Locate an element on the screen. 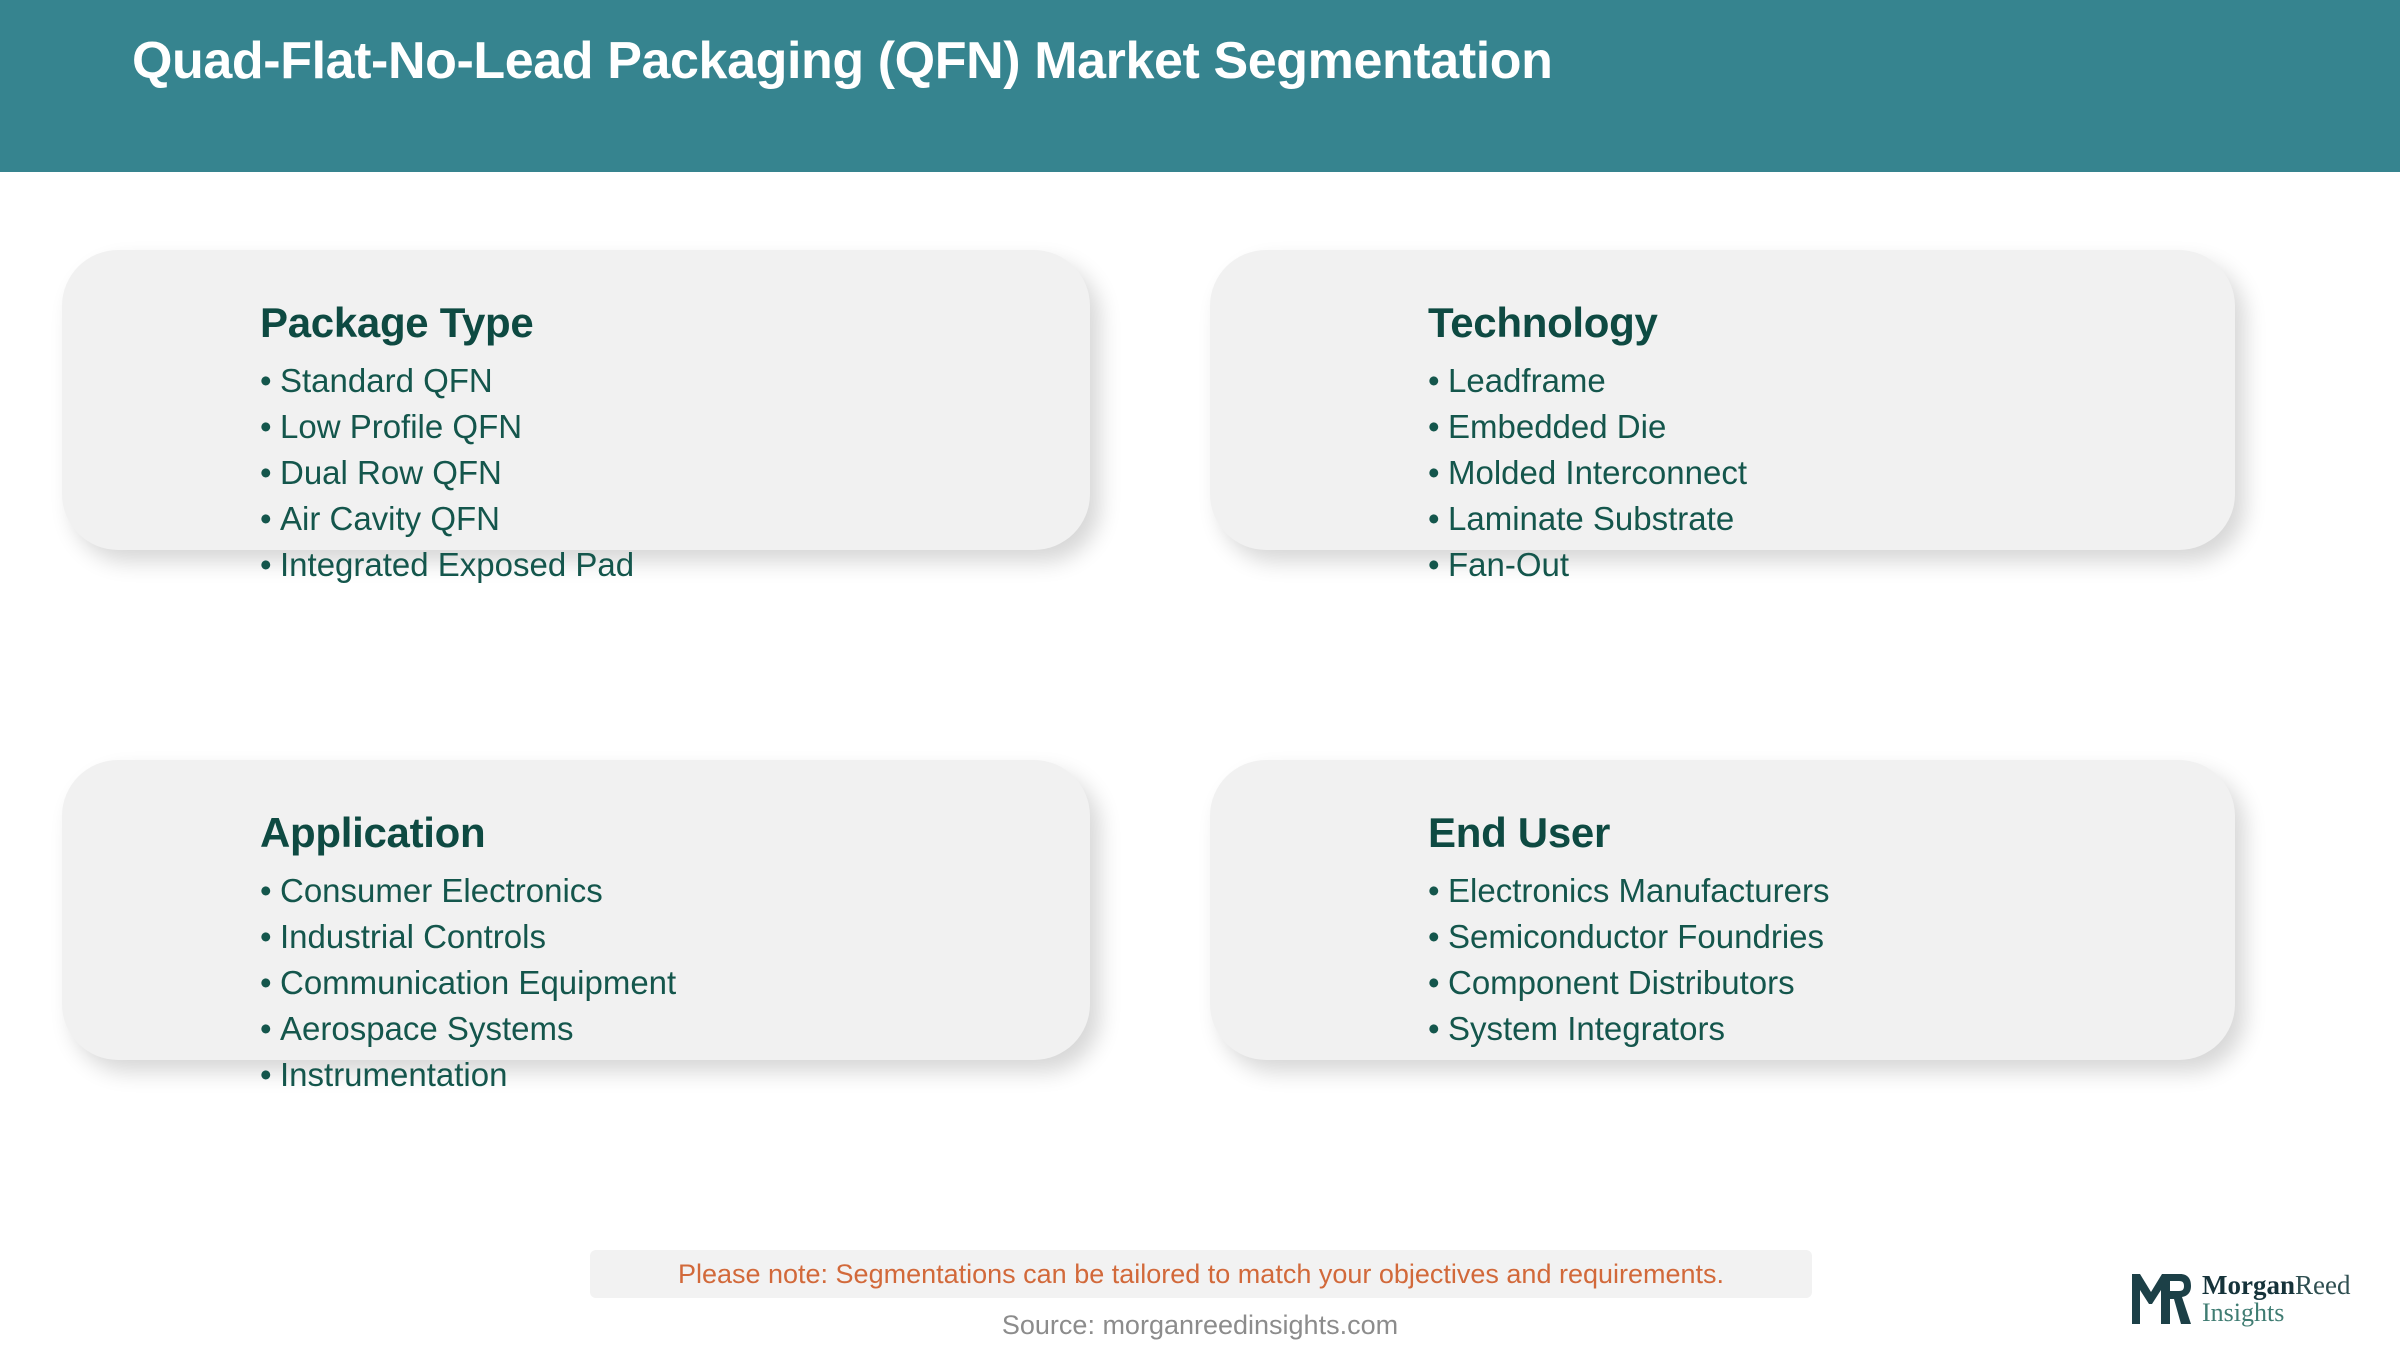 Image resolution: width=2400 pixels, height=1350 pixels. list-item: • Electronics Manufacturers is located at coordinates (1801, 891).